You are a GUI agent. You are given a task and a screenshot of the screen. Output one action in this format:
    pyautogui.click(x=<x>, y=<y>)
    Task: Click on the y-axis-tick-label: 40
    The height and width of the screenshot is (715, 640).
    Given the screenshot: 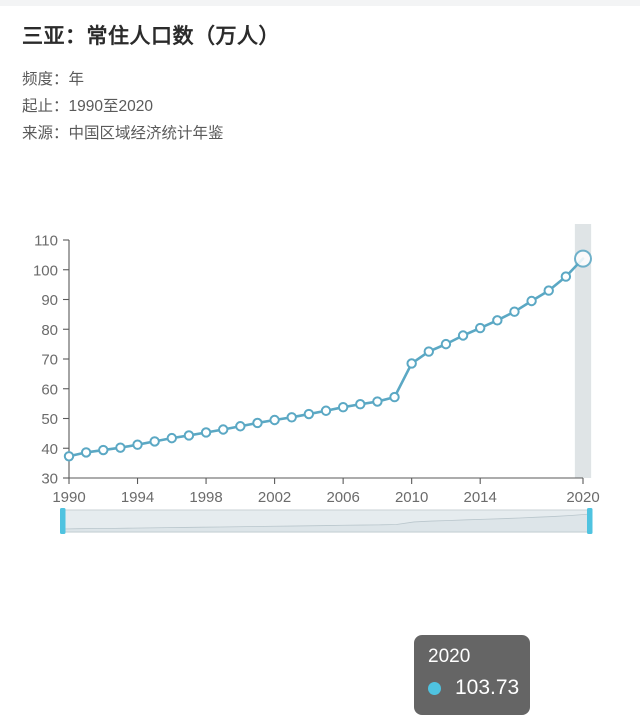 What is the action you would take?
    pyautogui.click(x=49, y=449)
    